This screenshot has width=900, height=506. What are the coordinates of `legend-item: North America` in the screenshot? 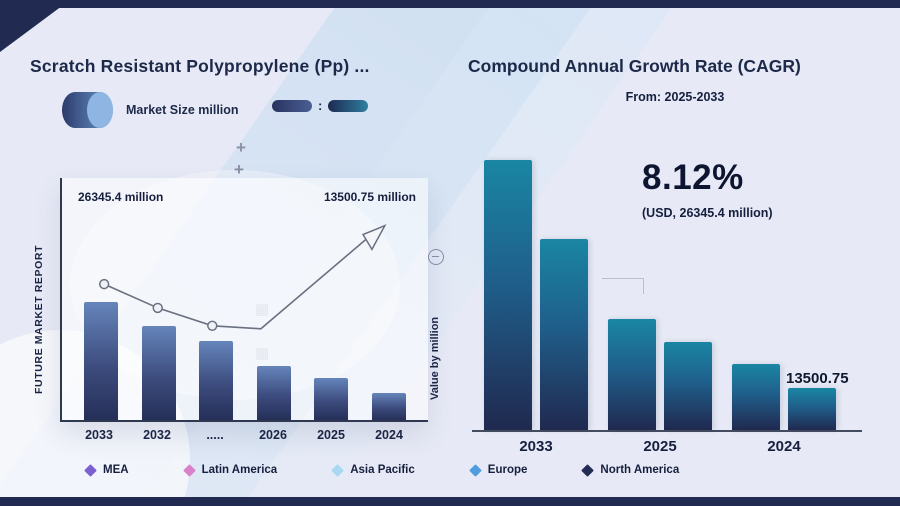 It's located at (630, 470).